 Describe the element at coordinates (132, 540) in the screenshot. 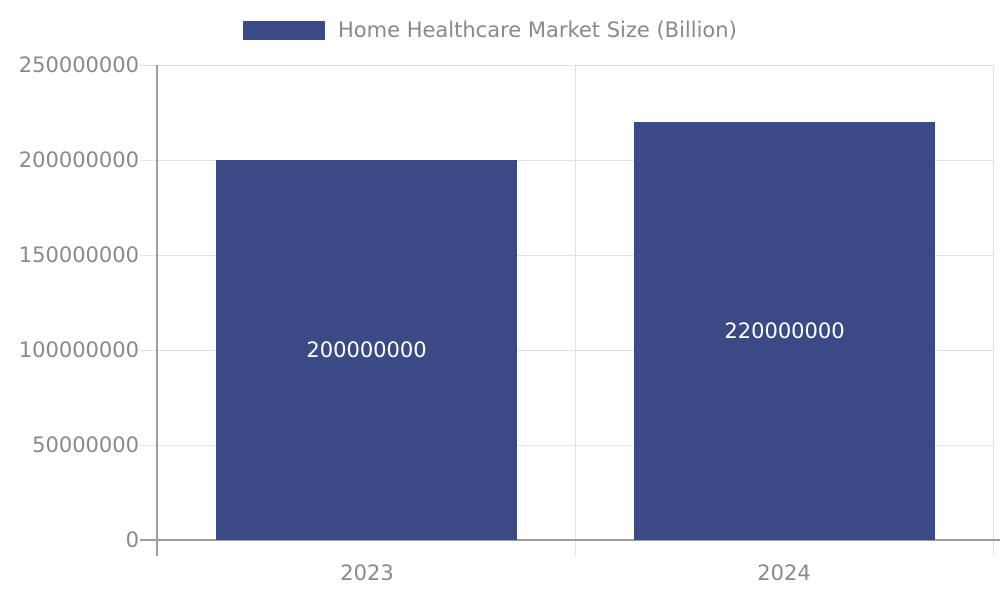

I see `y-tick-label: 0` at that location.